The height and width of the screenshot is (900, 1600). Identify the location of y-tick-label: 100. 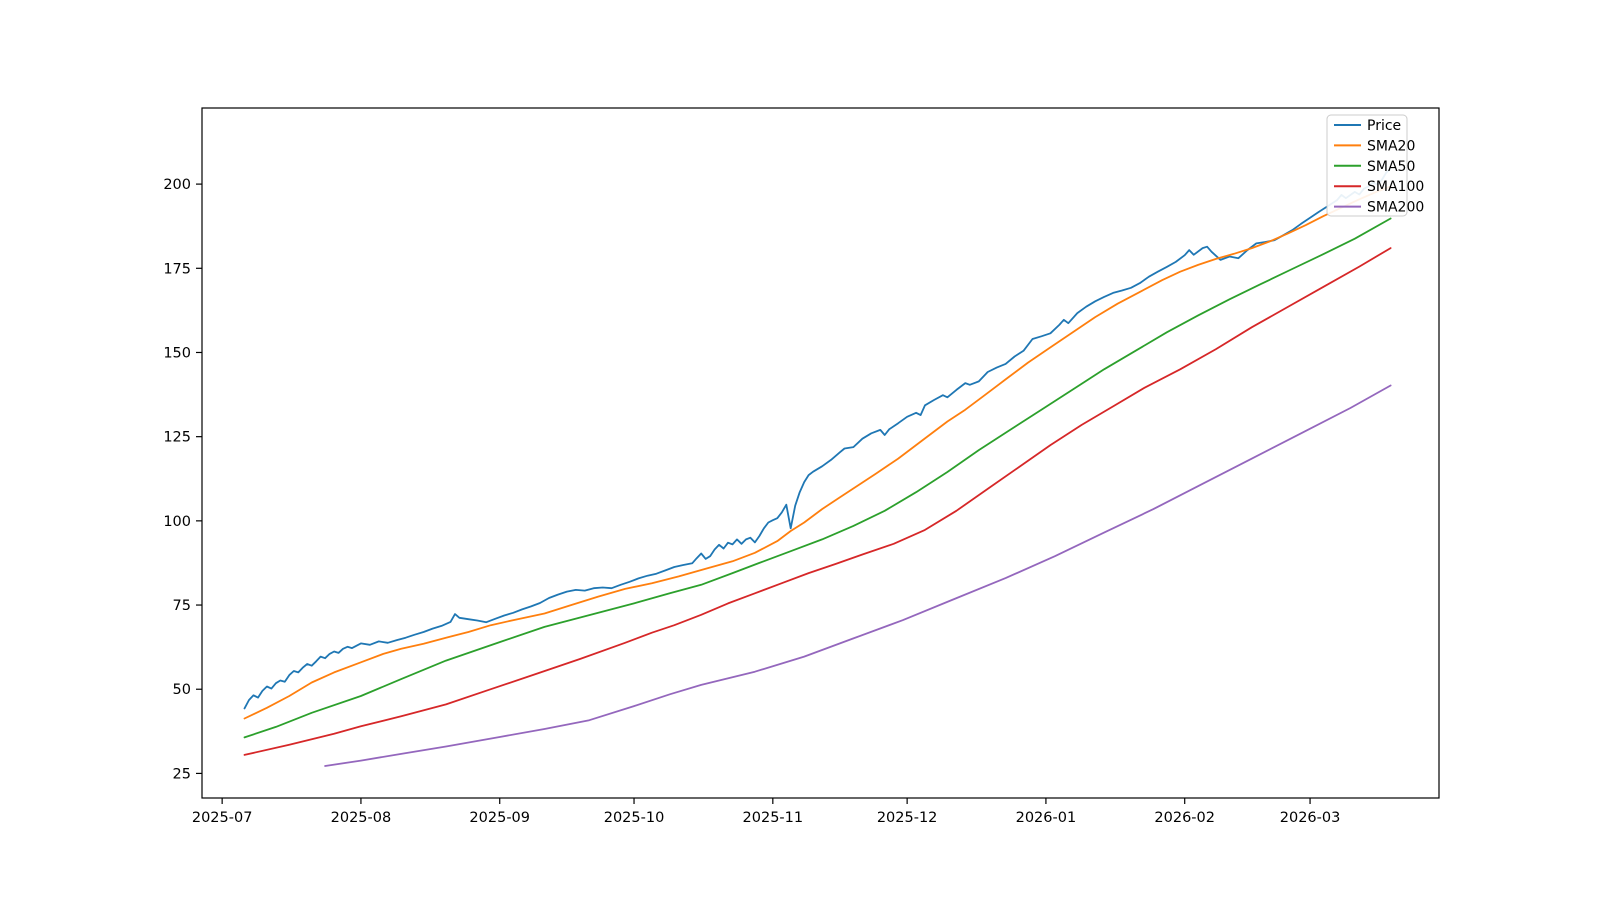
(177, 522).